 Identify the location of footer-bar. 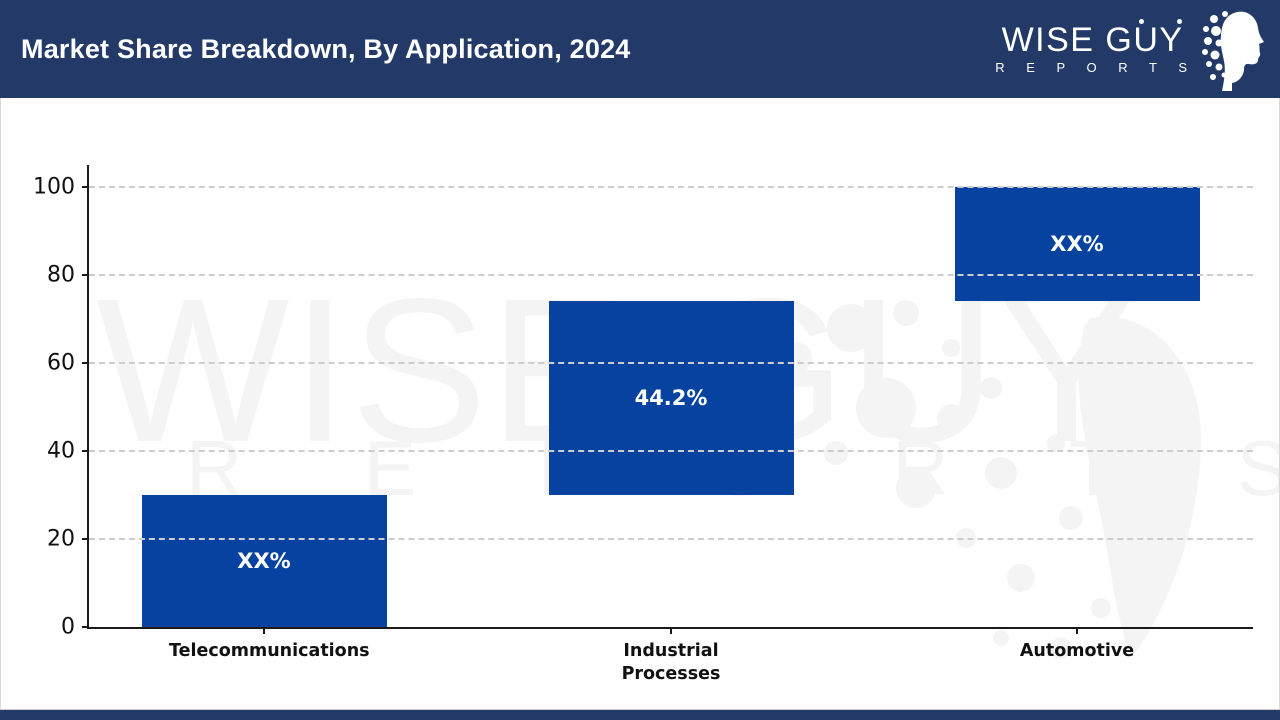
(640, 715).